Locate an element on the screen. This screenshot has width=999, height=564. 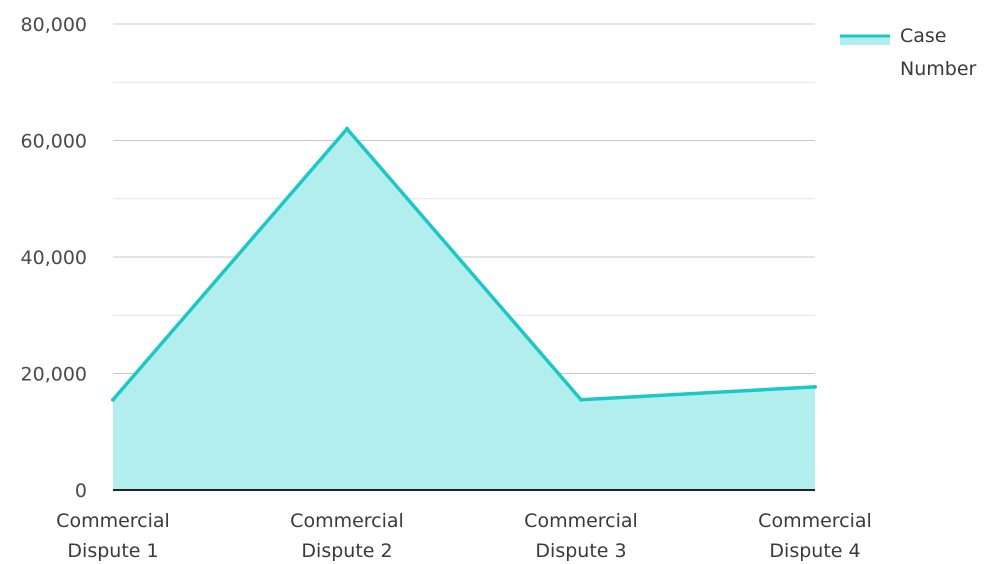
x-tick-label-line: Dispute 1 is located at coordinates (112, 551).